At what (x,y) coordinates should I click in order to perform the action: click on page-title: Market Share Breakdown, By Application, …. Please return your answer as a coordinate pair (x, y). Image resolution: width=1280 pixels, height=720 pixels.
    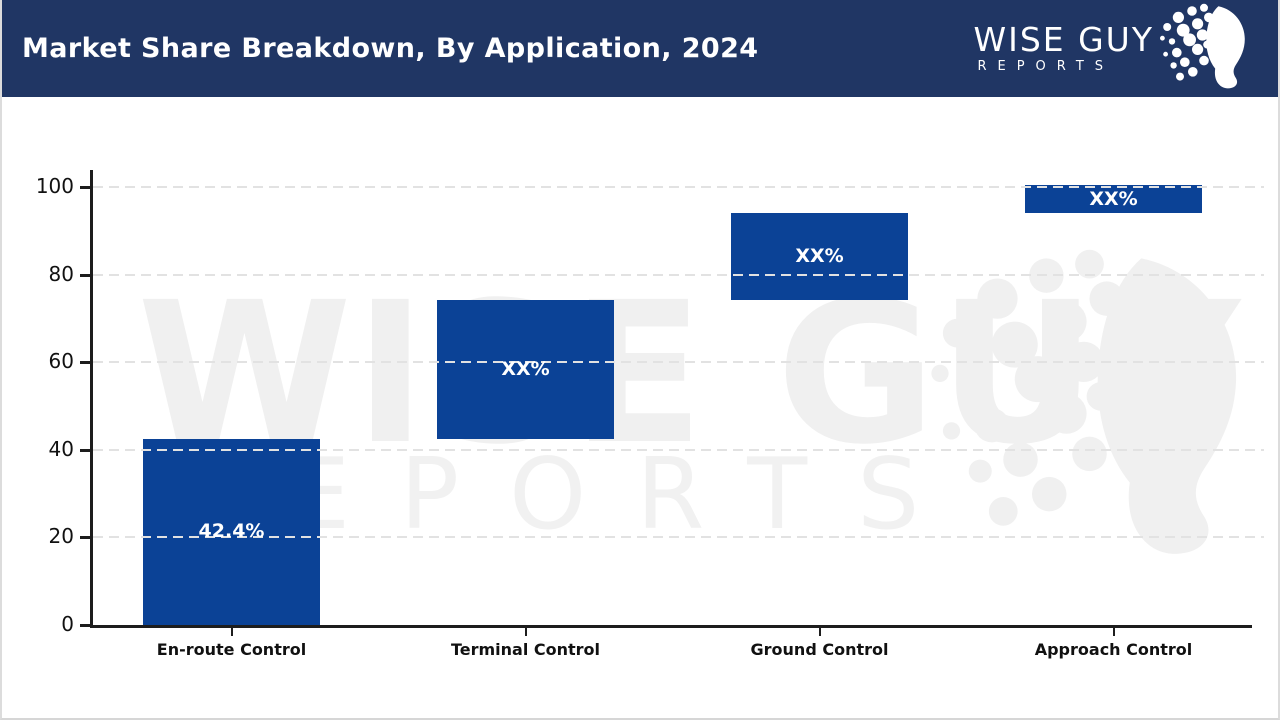
    Looking at the image, I should click on (390, 48).